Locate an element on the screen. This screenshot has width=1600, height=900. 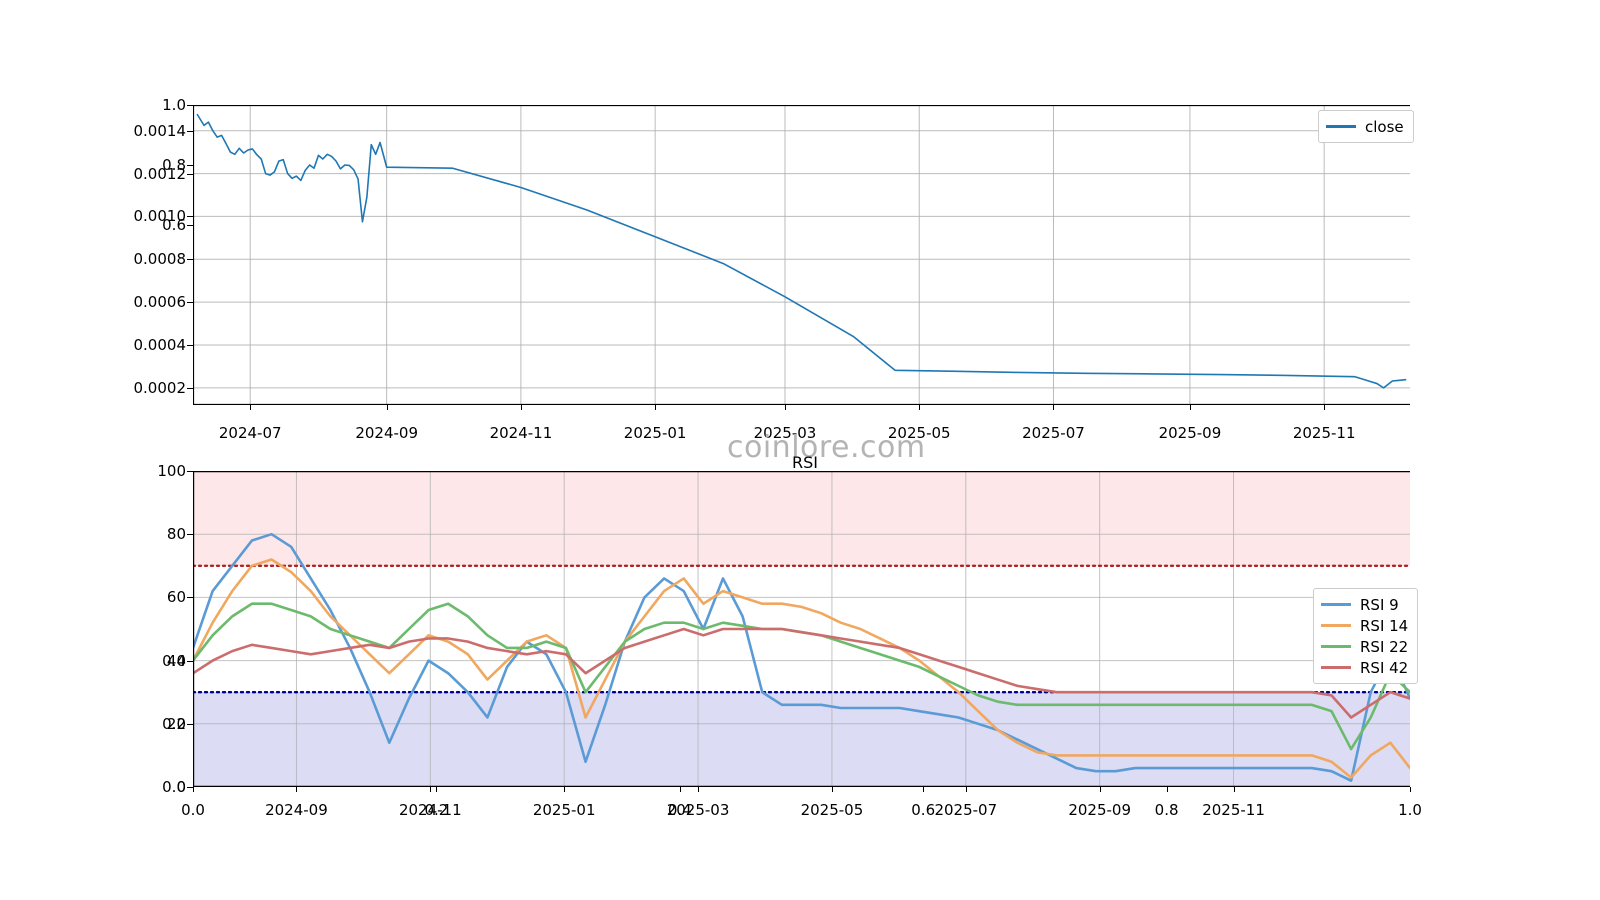
axis-tick-label: 60 is located at coordinates (176, 597).